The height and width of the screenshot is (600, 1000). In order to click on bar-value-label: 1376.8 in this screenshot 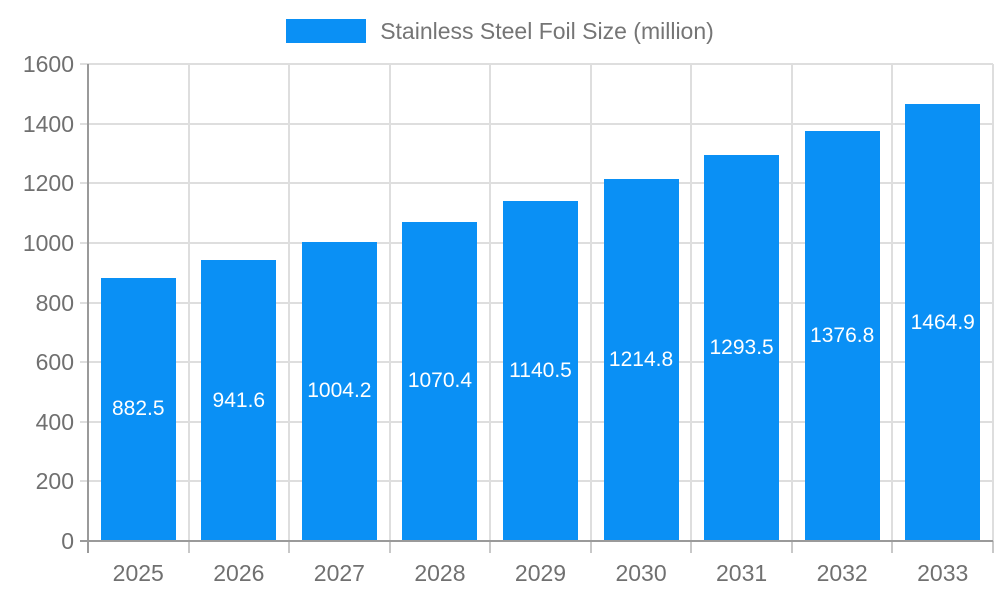, I will do `click(842, 335)`.